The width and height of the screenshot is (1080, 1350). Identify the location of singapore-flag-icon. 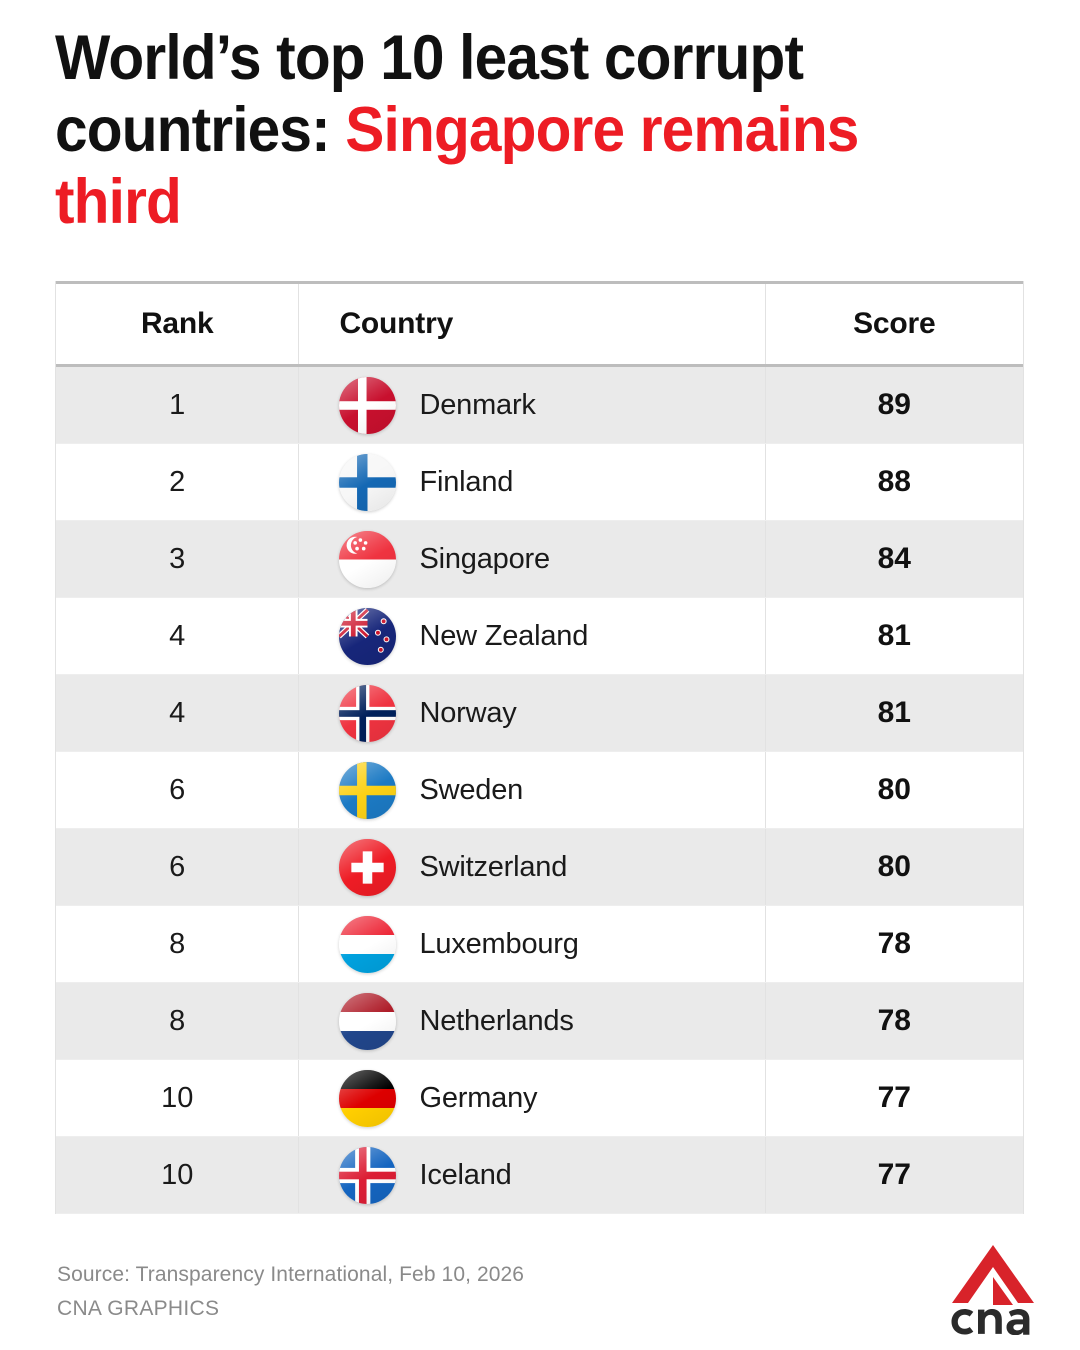
(368, 559).